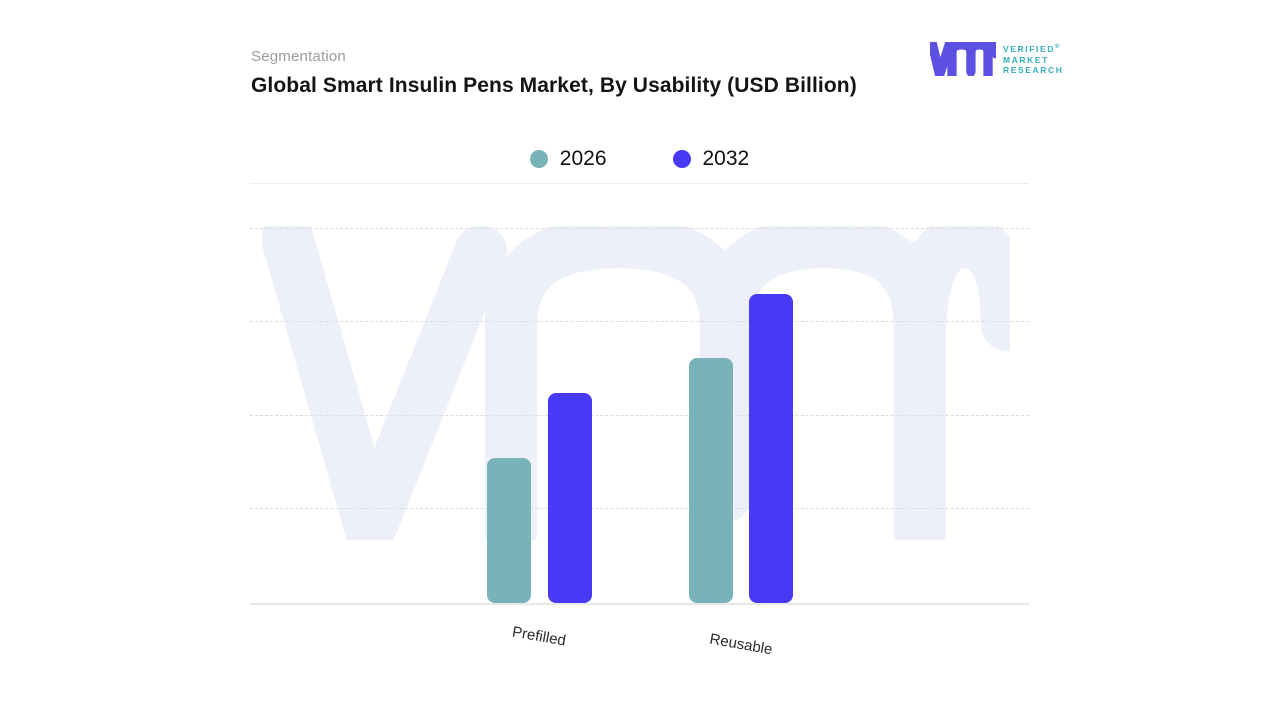 This screenshot has width=1280, height=720. I want to click on brand-line-3: RESEARCH, so click(1033, 70).